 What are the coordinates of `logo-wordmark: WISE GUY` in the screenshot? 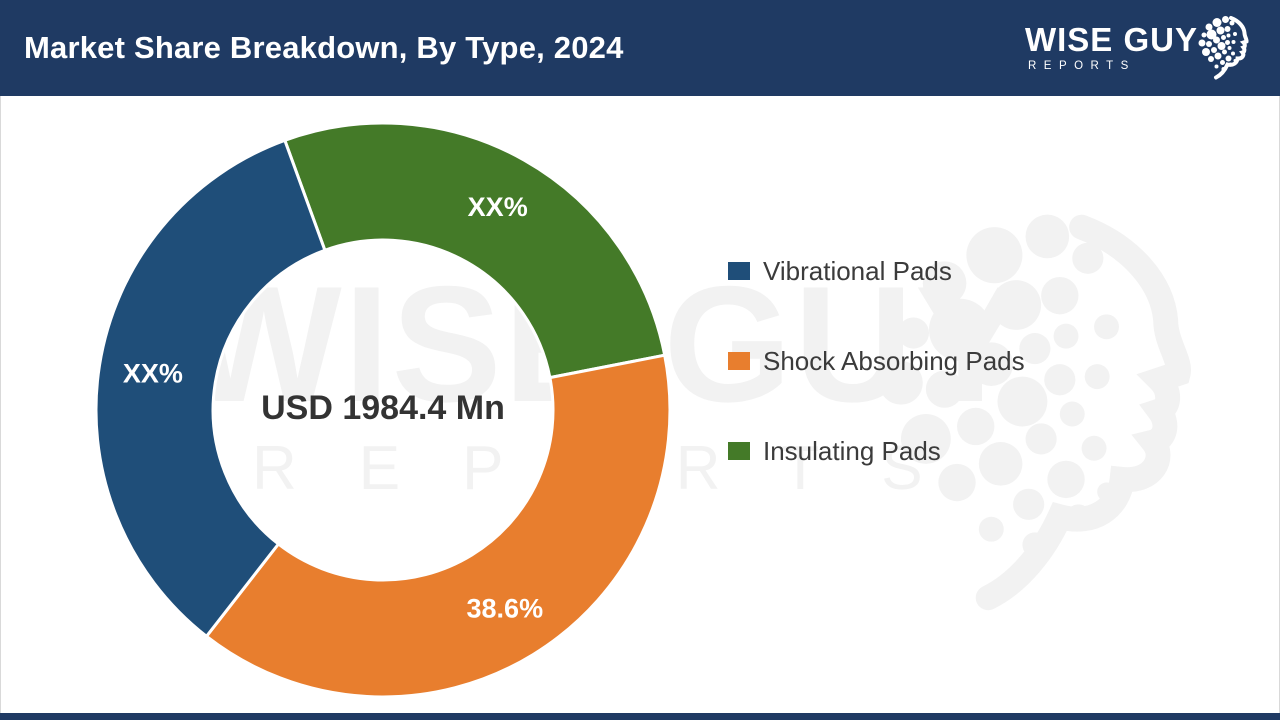 It's located at (1111, 40).